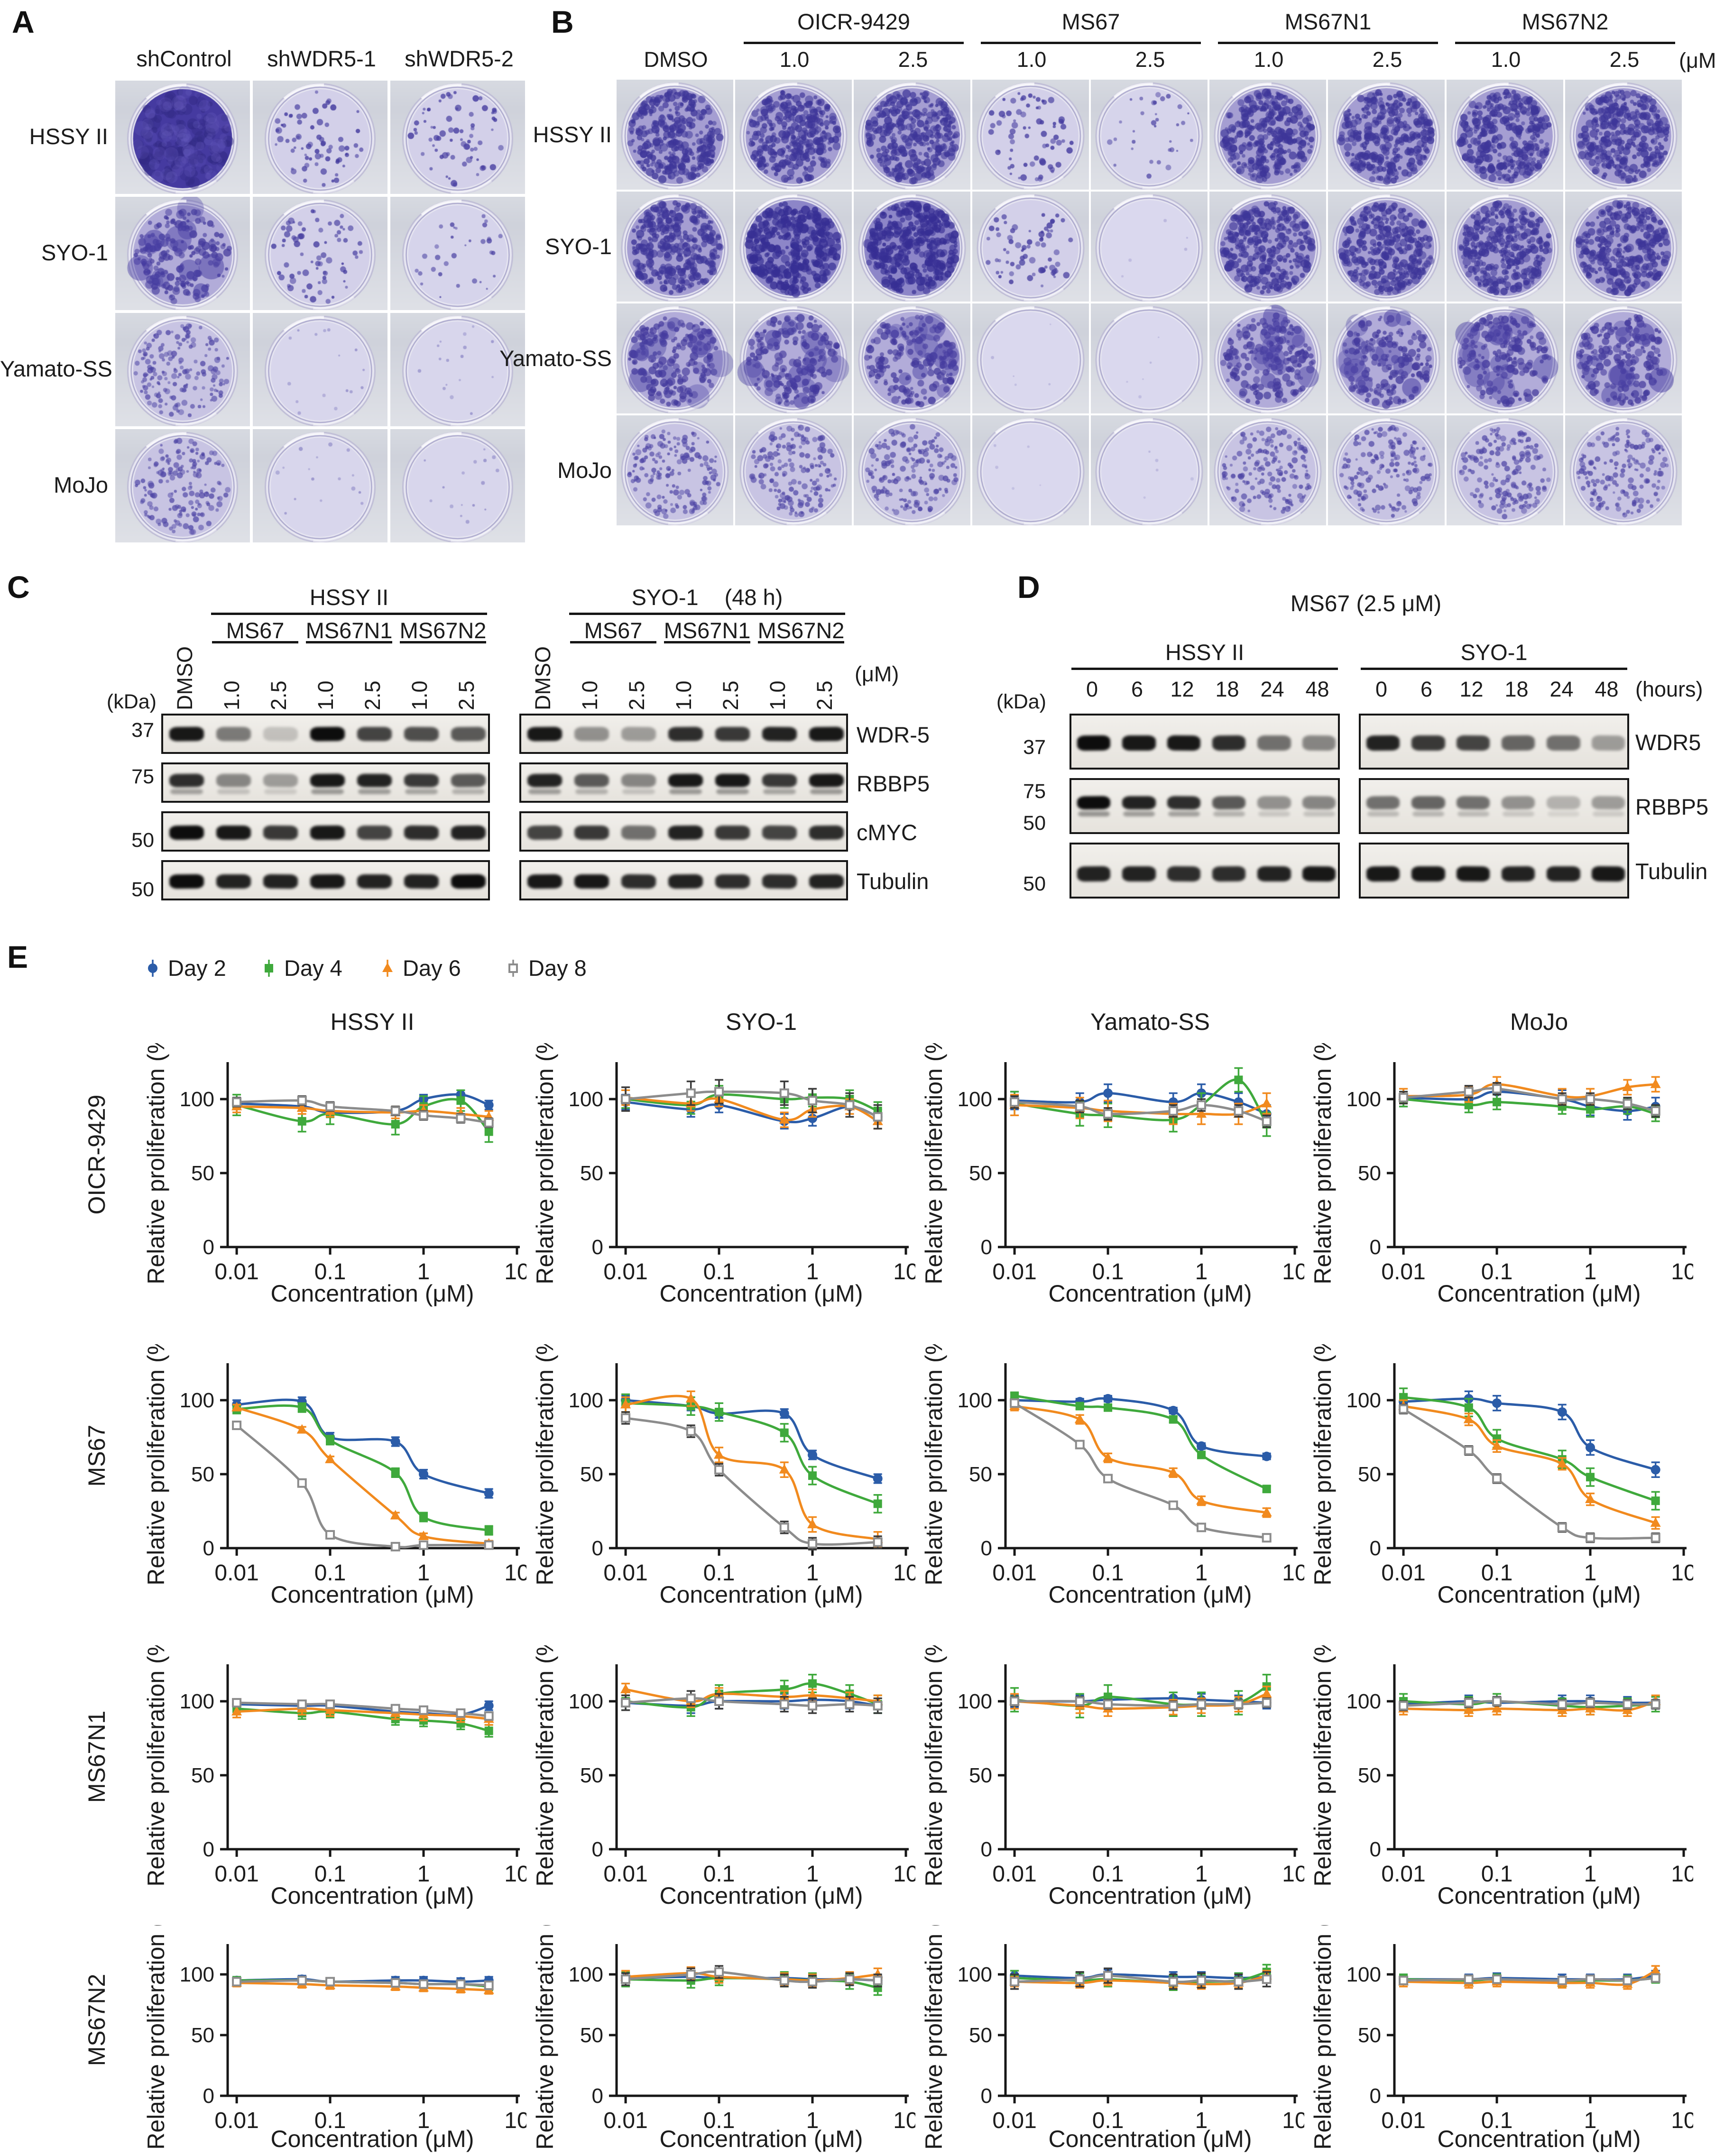  What do you see at coordinates (613, 631) in the screenshot?
I see `blot-group-label: MS67` at bounding box center [613, 631].